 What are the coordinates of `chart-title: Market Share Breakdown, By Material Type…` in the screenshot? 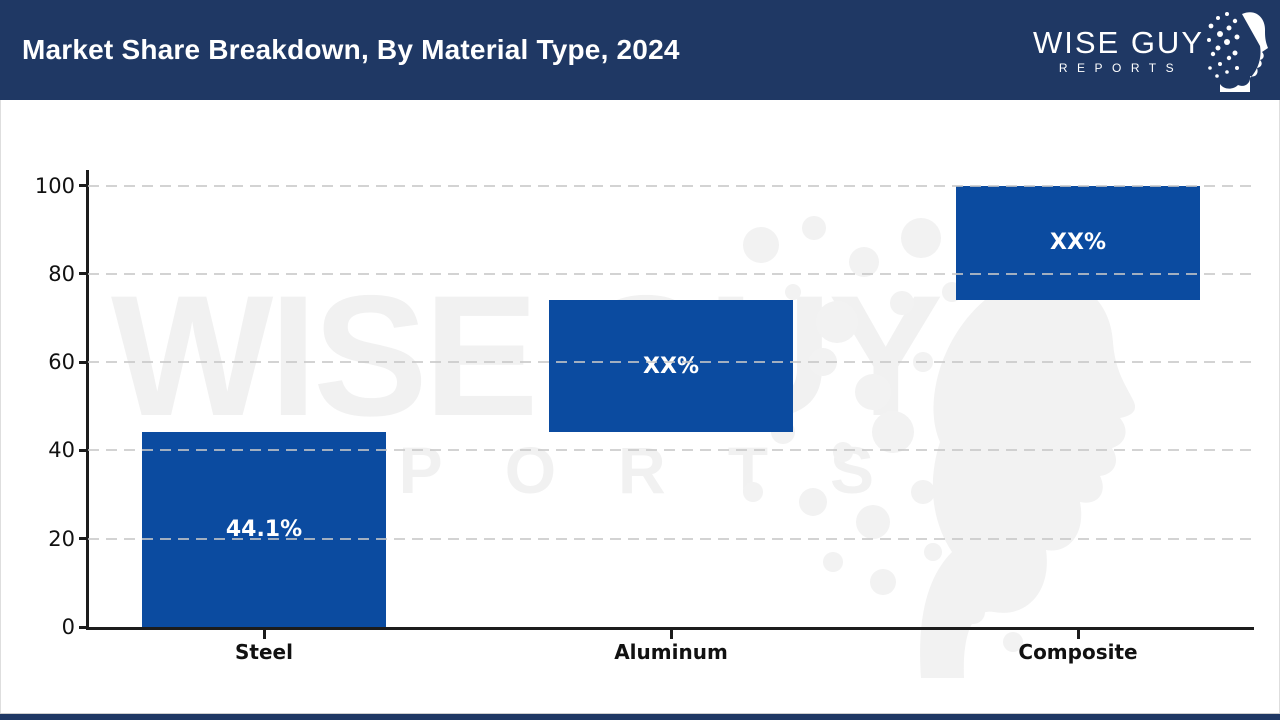 It's located at (351, 49).